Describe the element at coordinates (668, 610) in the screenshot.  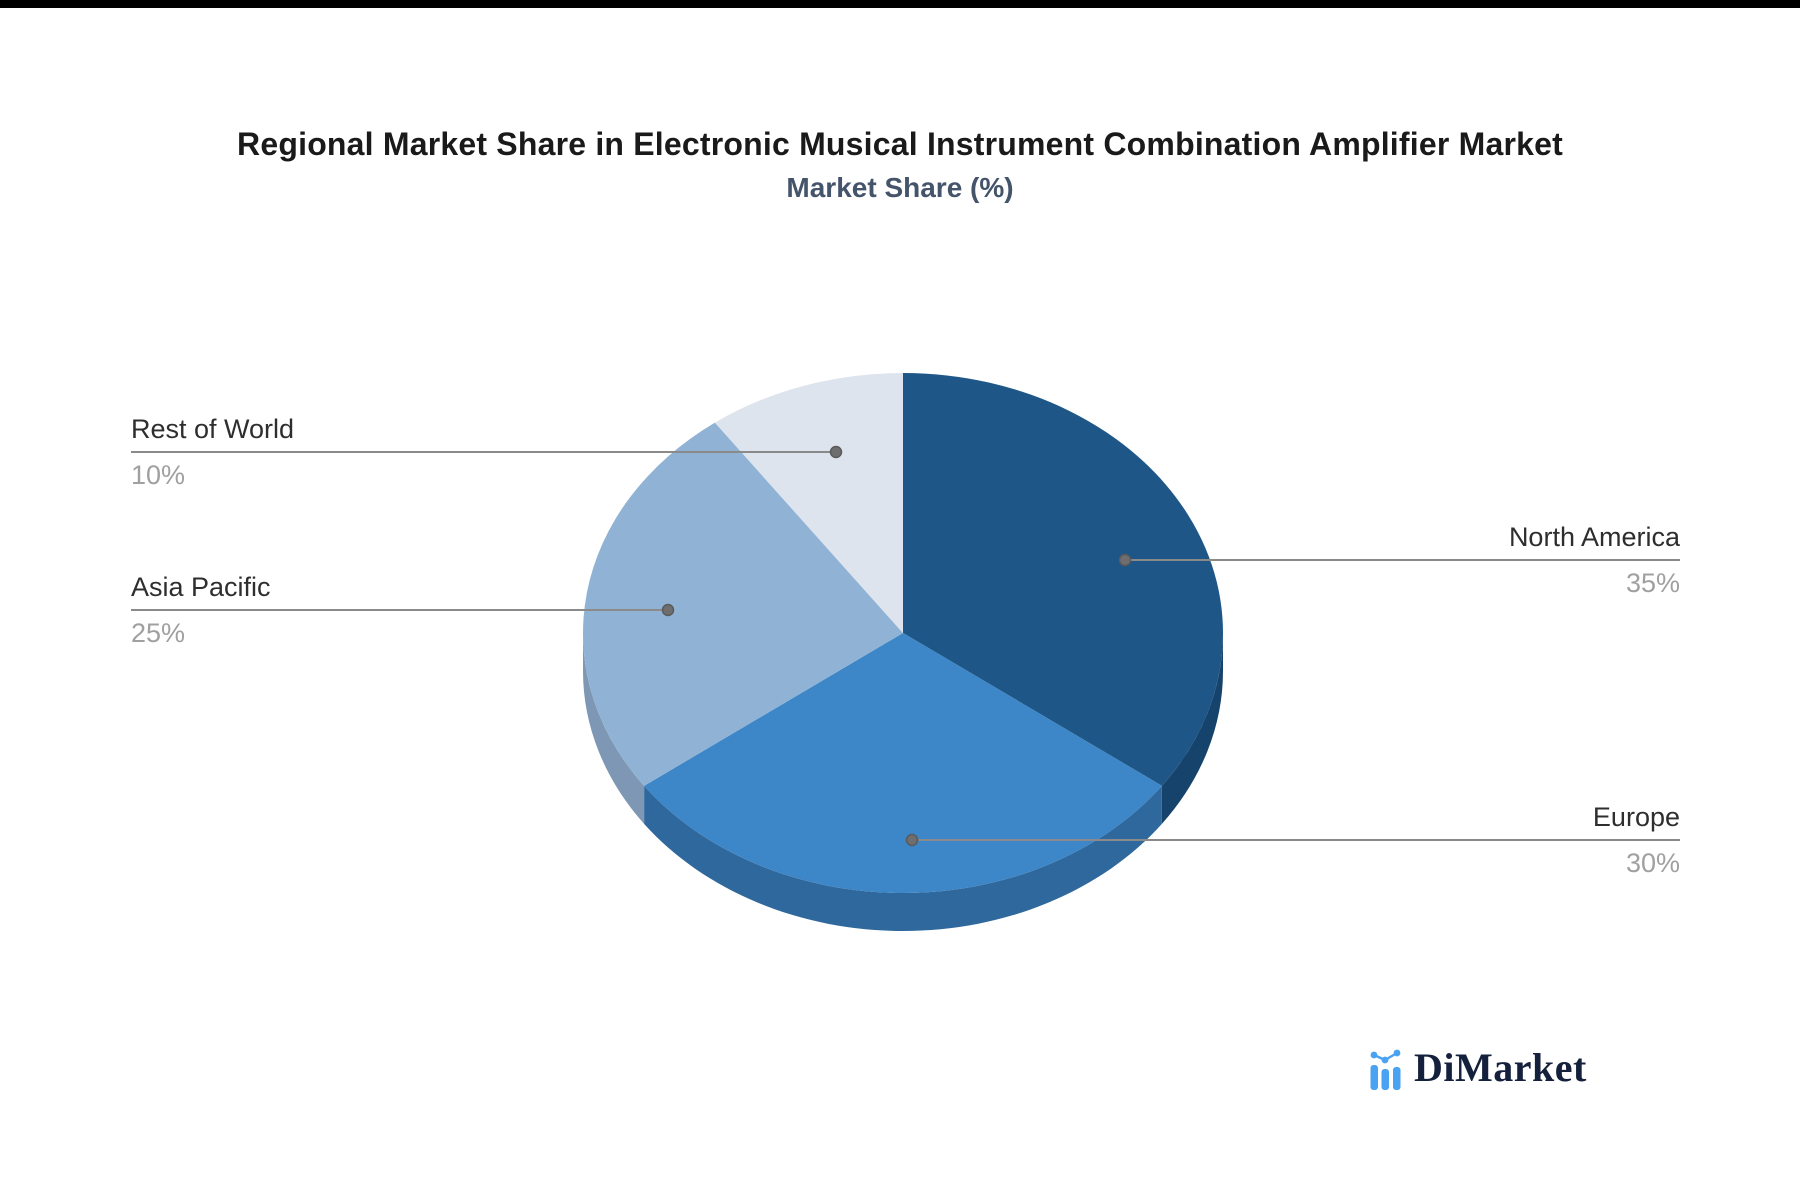
I see `anchor-dot-asia-pacific` at that location.